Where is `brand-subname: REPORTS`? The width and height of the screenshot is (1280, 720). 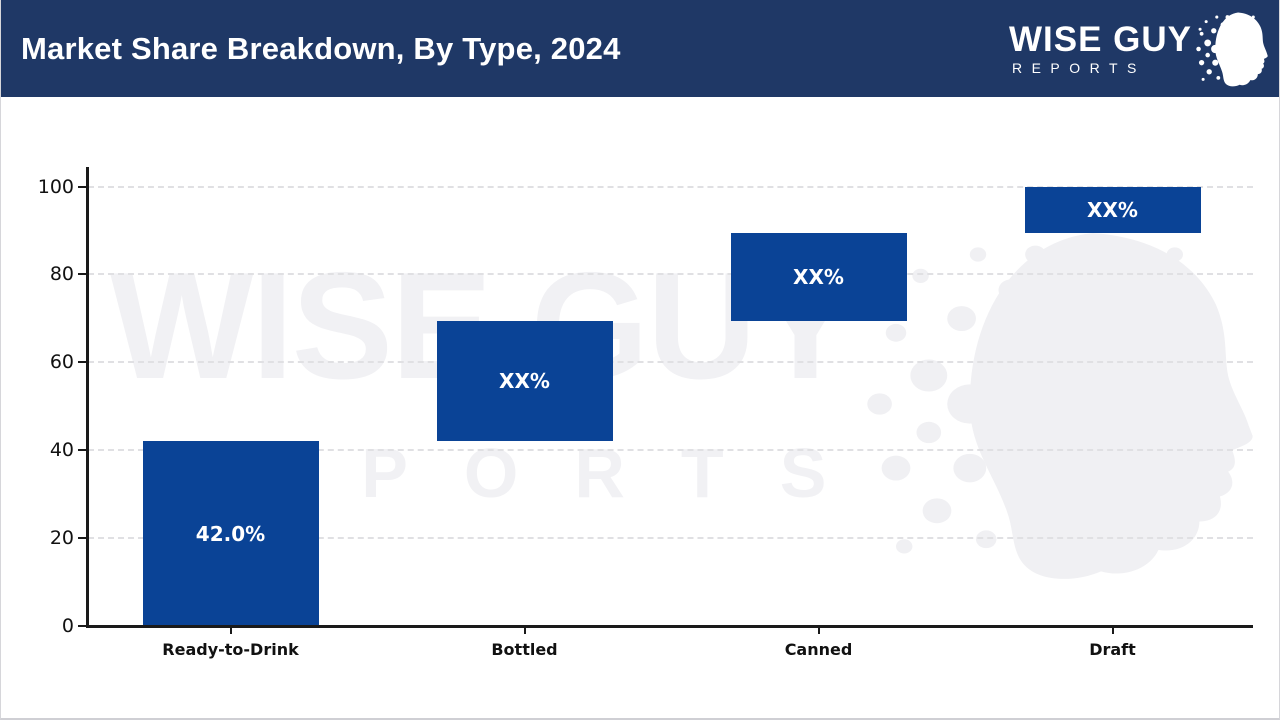
brand-subname: REPORTS is located at coordinates (1078, 68).